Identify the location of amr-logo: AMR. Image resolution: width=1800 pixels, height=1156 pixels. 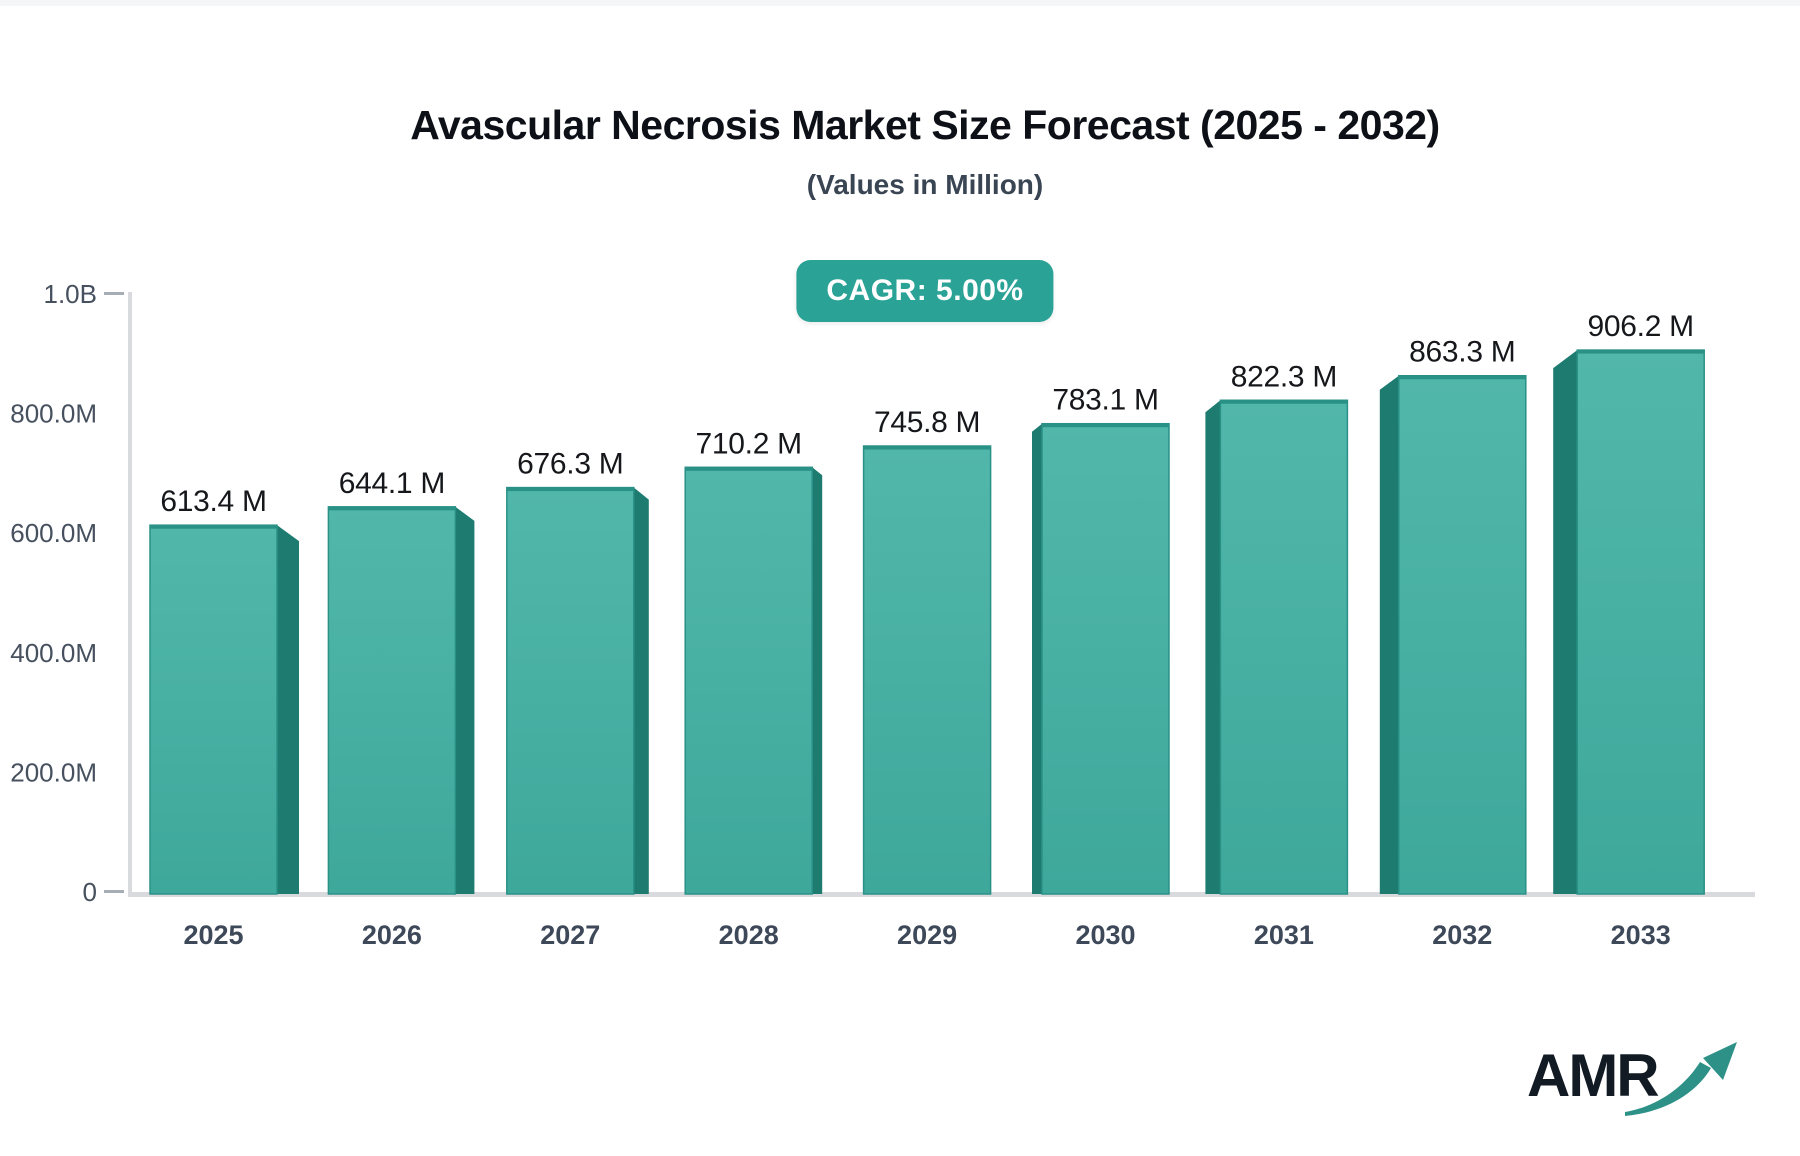
(1642, 1083).